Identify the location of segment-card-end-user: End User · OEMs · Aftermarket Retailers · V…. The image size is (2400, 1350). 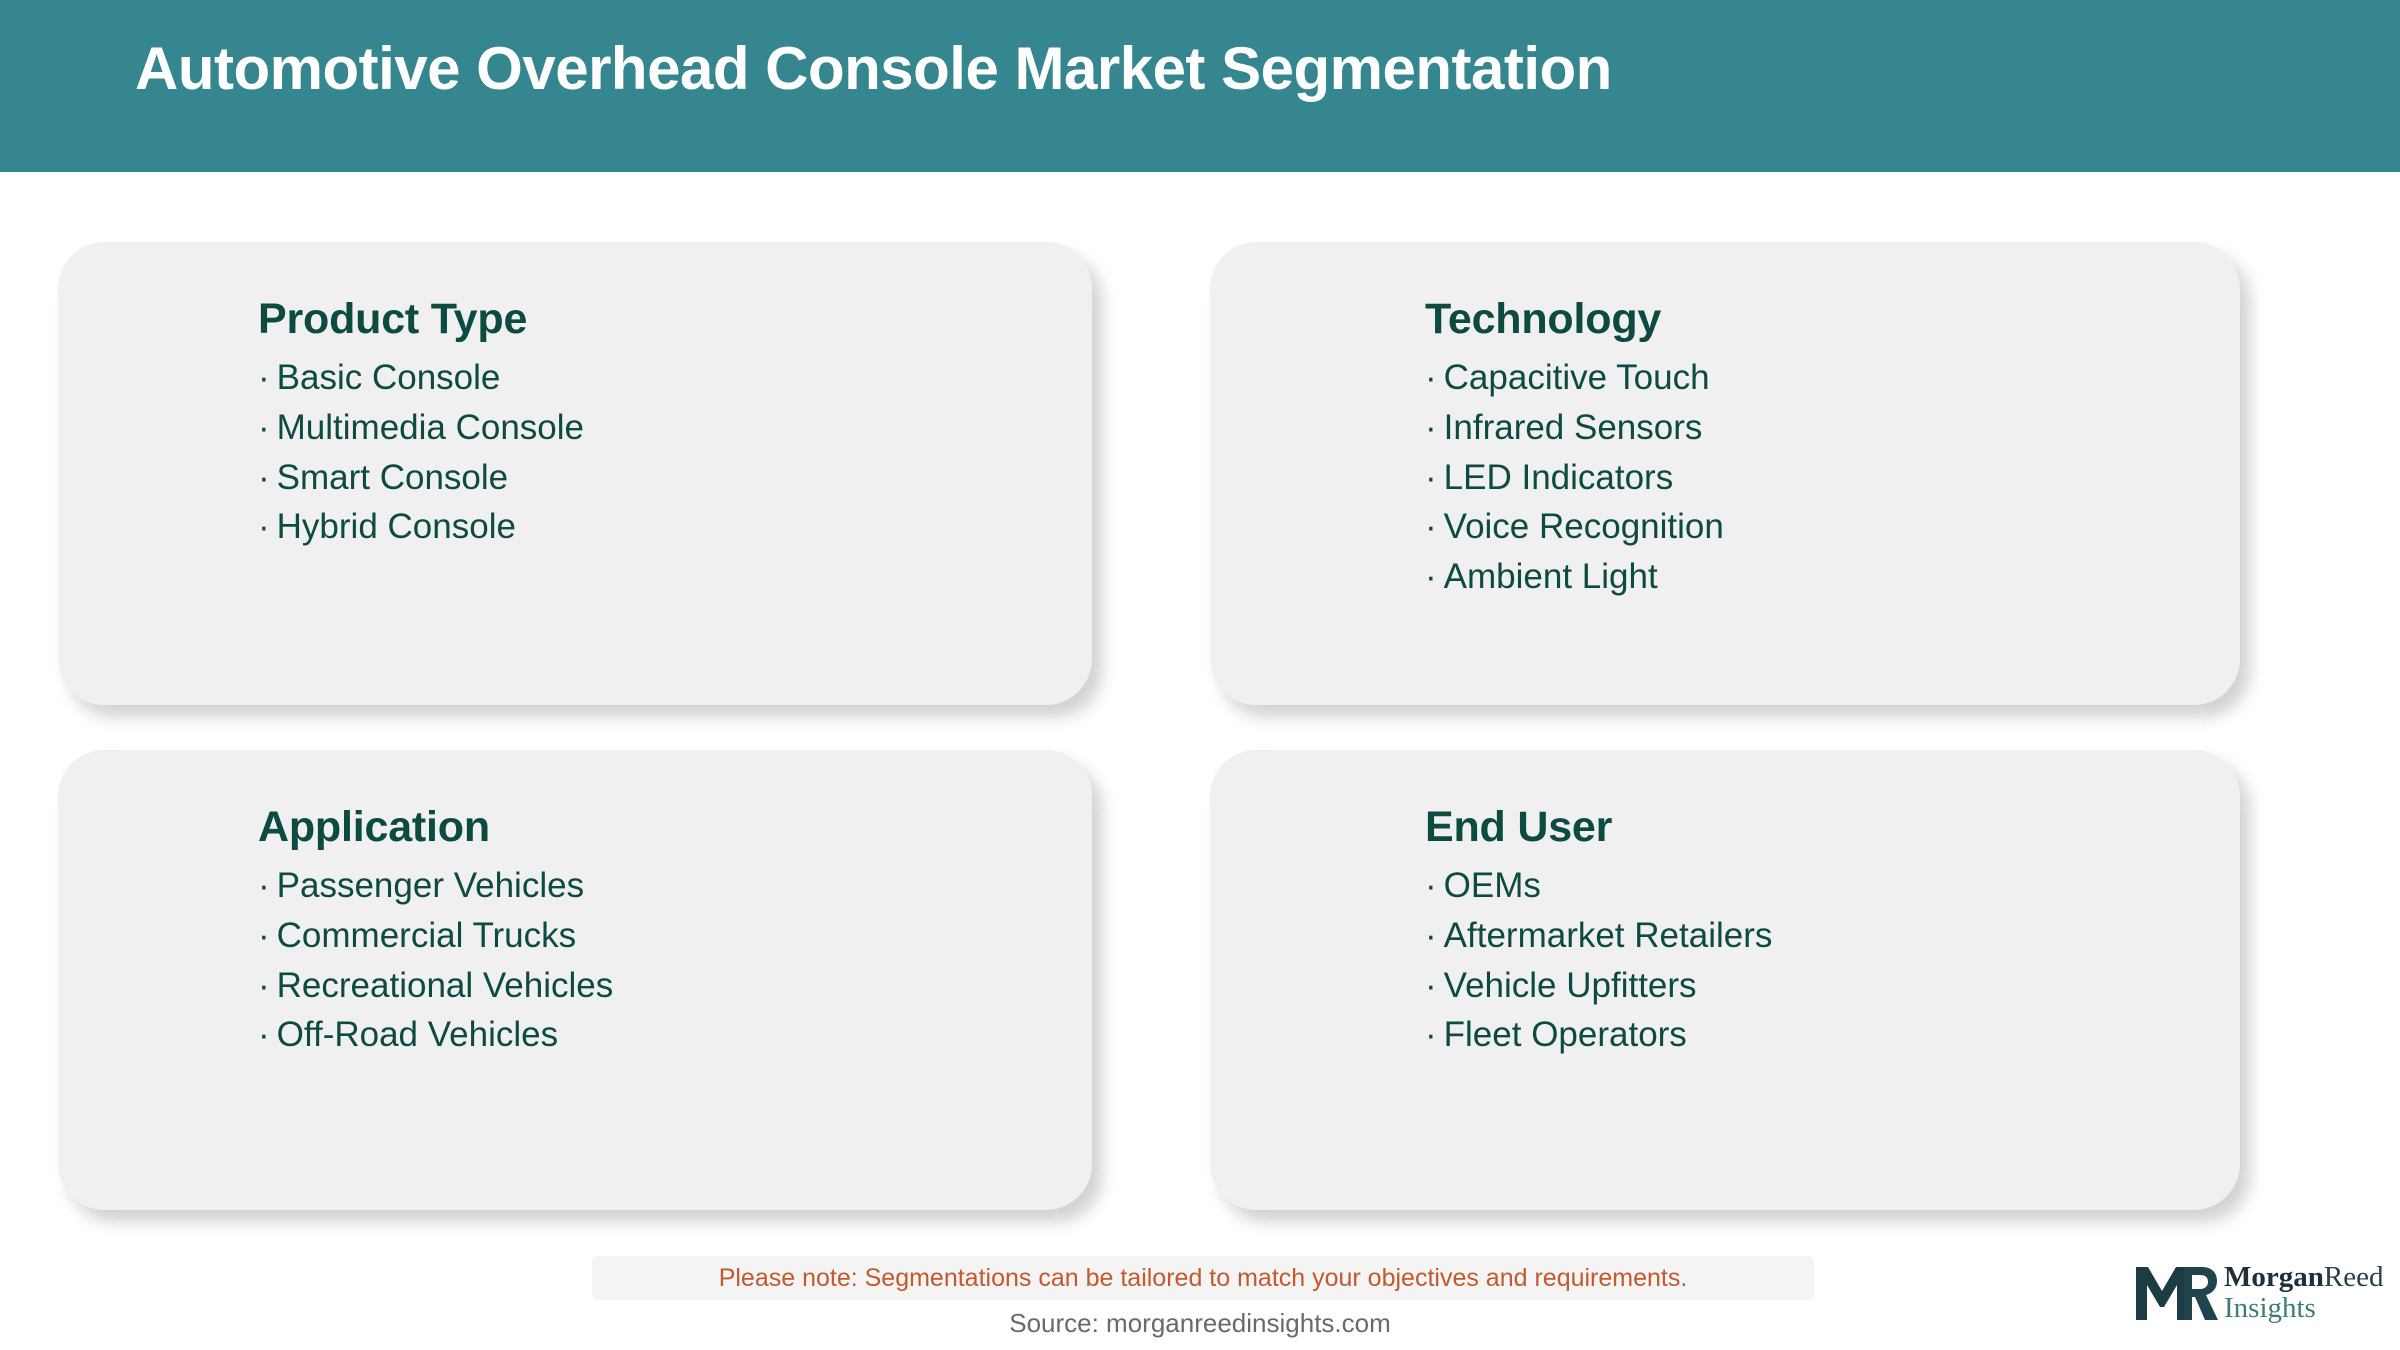
(1725, 980).